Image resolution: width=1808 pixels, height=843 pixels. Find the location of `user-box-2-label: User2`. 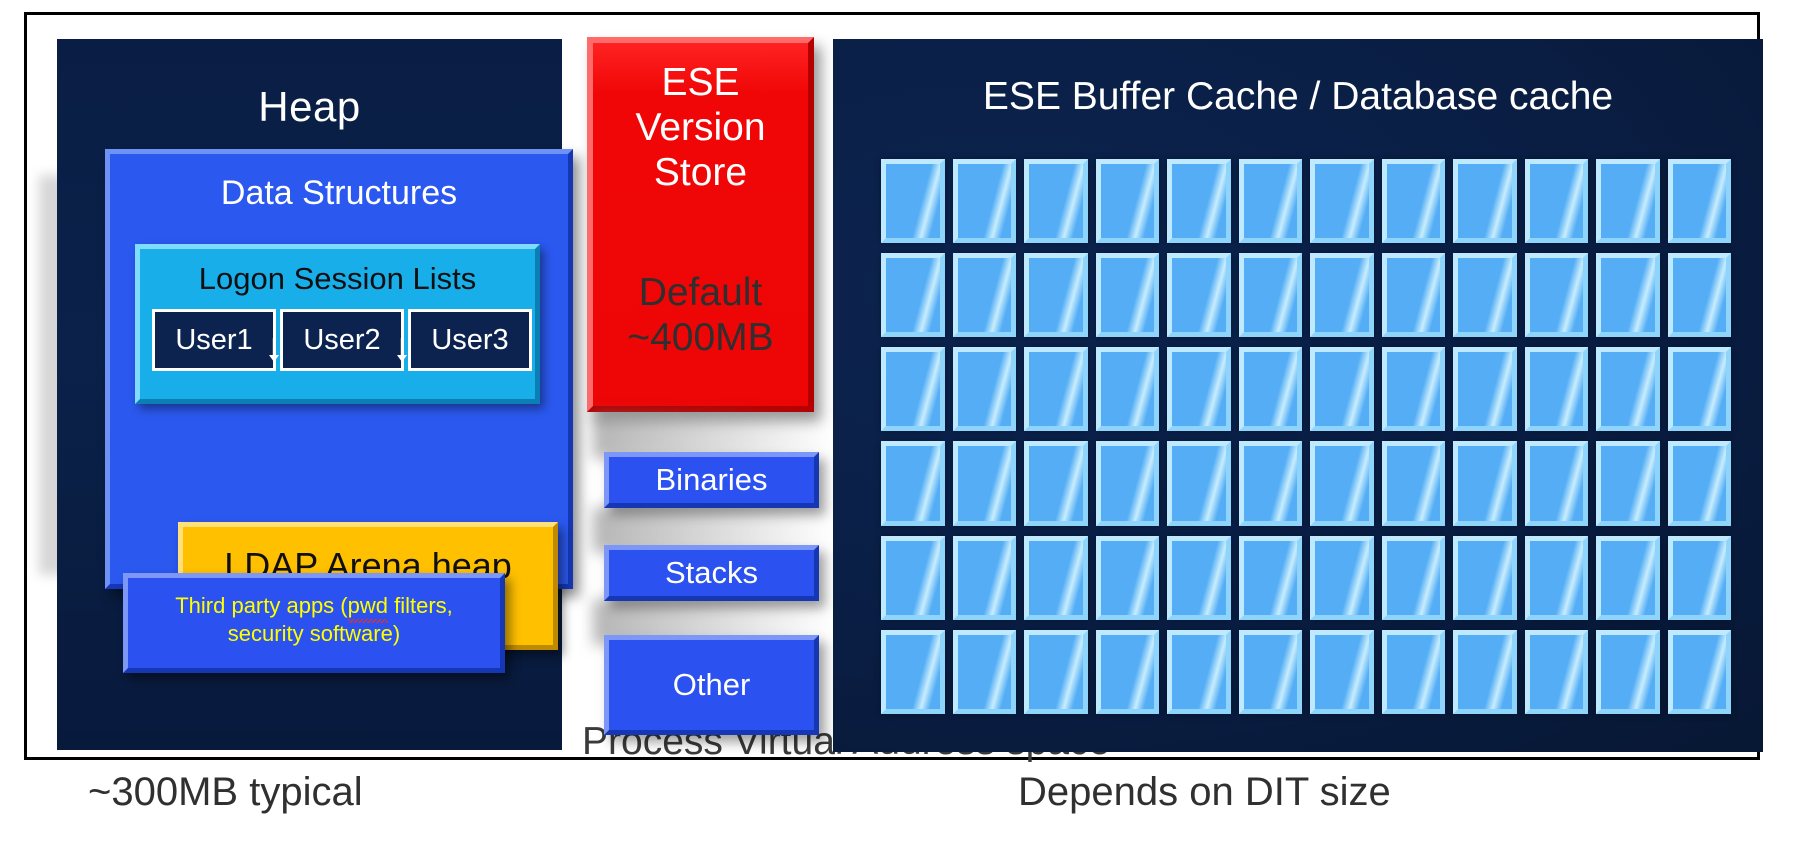

user-box-2-label: User2 is located at coordinates (342, 339).